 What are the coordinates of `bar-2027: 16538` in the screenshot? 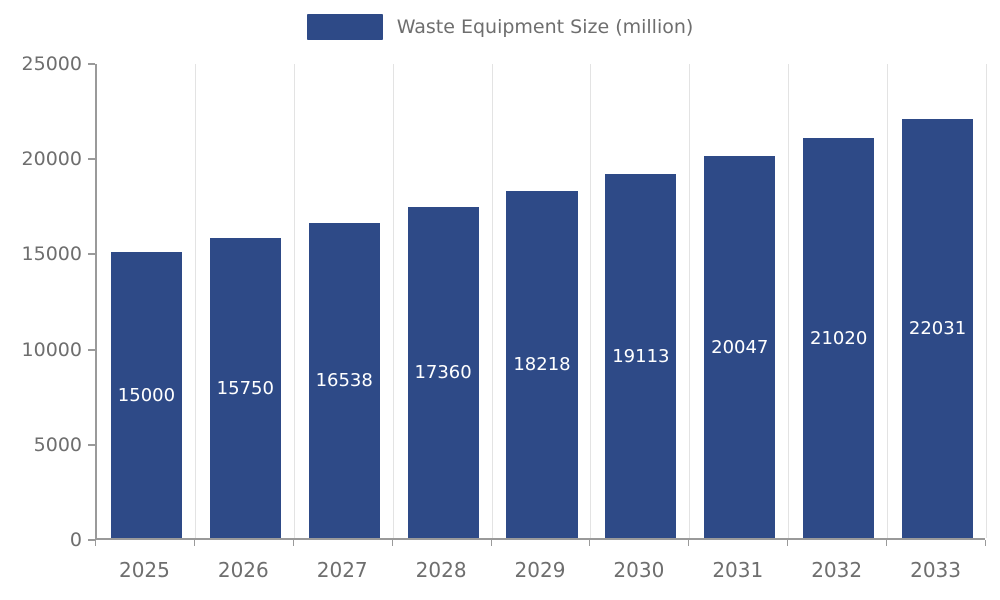 It's located at (344, 380).